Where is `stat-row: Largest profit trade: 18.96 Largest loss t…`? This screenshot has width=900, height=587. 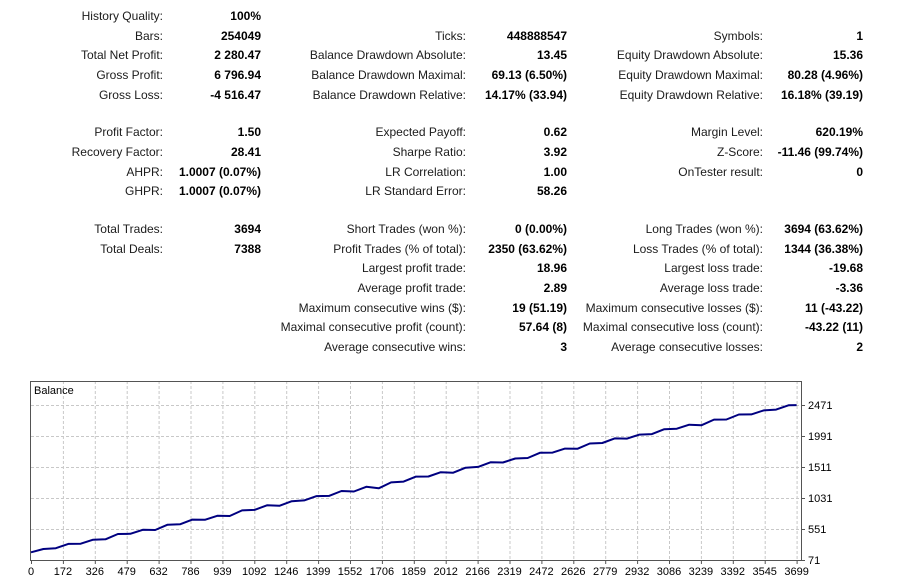
stat-row: Largest profit trade: 18.96 Largest loss t… is located at coordinates (450, 269).